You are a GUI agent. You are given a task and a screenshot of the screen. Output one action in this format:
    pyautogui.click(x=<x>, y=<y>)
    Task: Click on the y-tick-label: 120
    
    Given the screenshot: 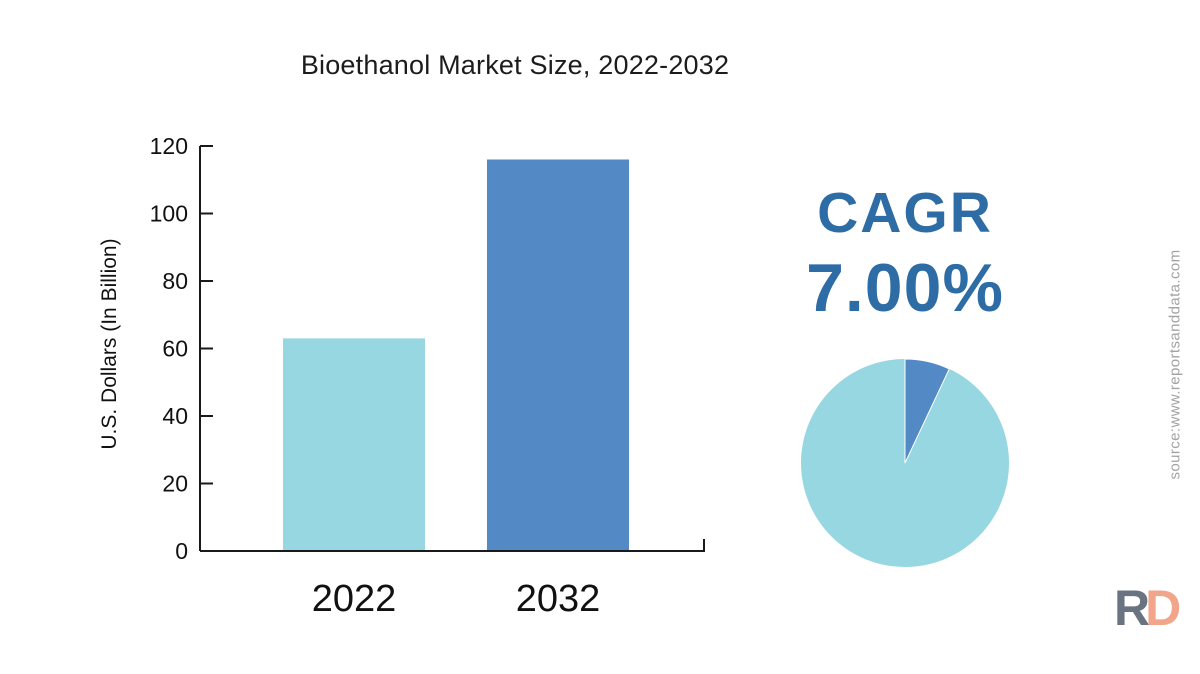 What is the action you would take?
    pyautogui.click(x=169, y=146)
    